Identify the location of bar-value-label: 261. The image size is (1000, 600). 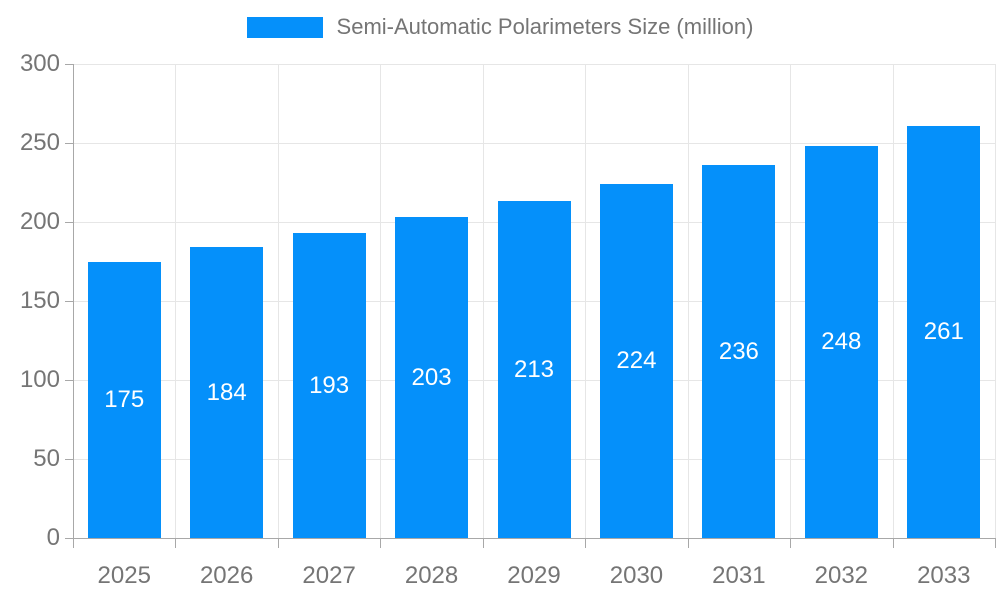
(943, 331).